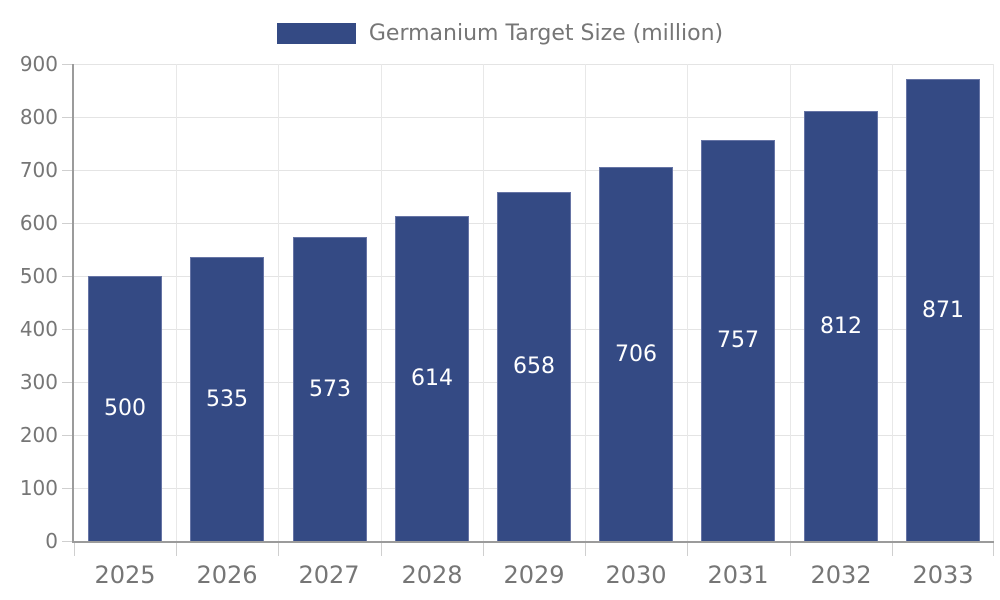 The image size is (1000, 600). I want to click on bar-value-label: 757, so click(738, 340).